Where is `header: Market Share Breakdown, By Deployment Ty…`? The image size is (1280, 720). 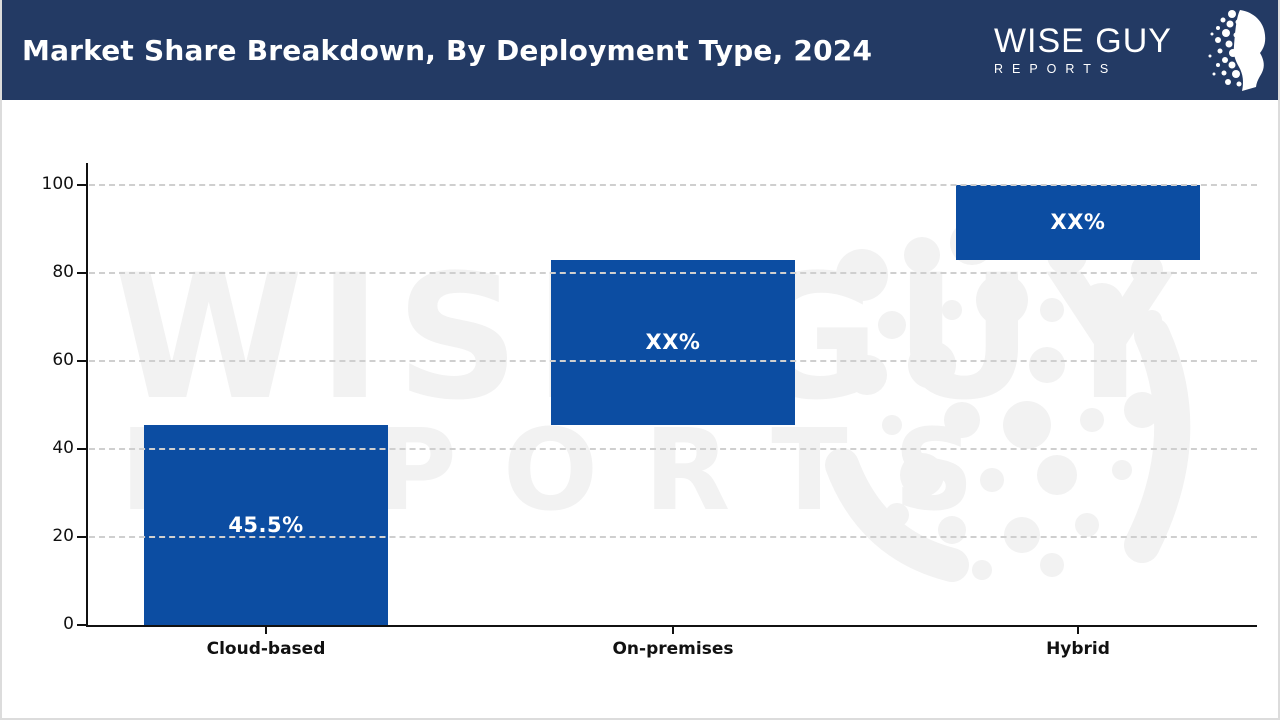
header: Market Share Breakdown, By Deployment Ty… is located at coordinates (640, 50).